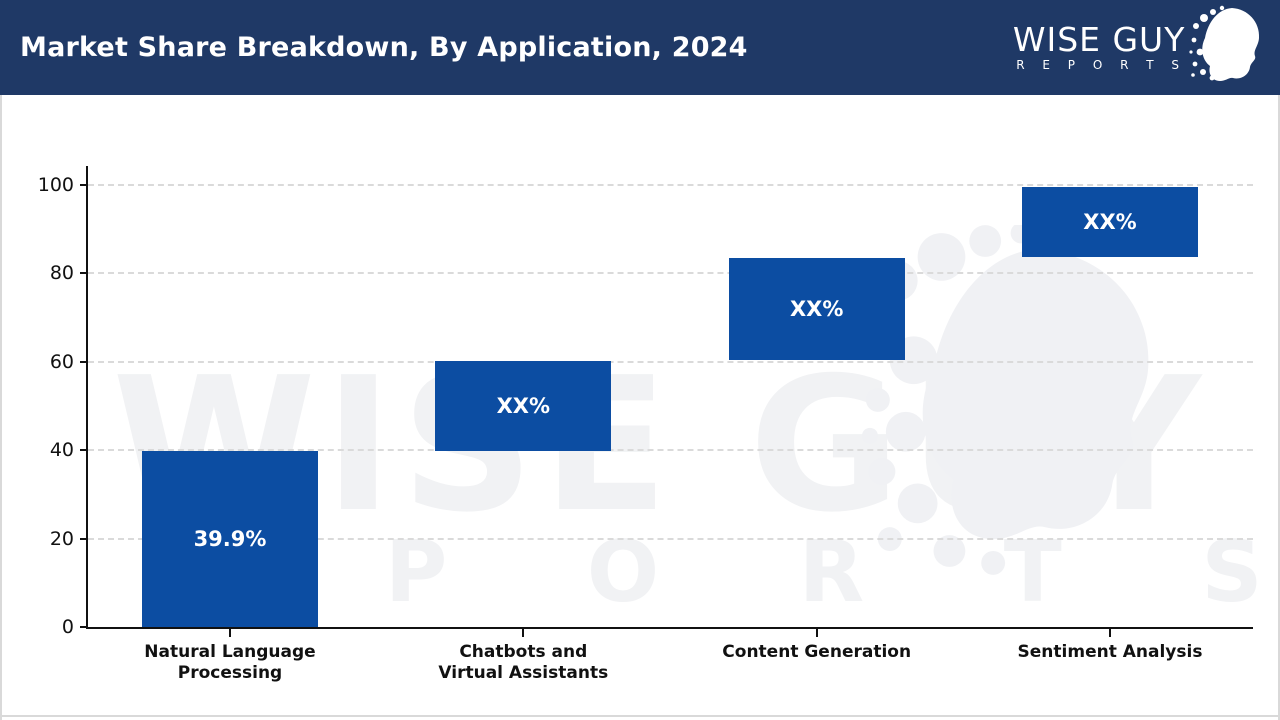  I want to click on logo-head-icon, so click(1227, 48).